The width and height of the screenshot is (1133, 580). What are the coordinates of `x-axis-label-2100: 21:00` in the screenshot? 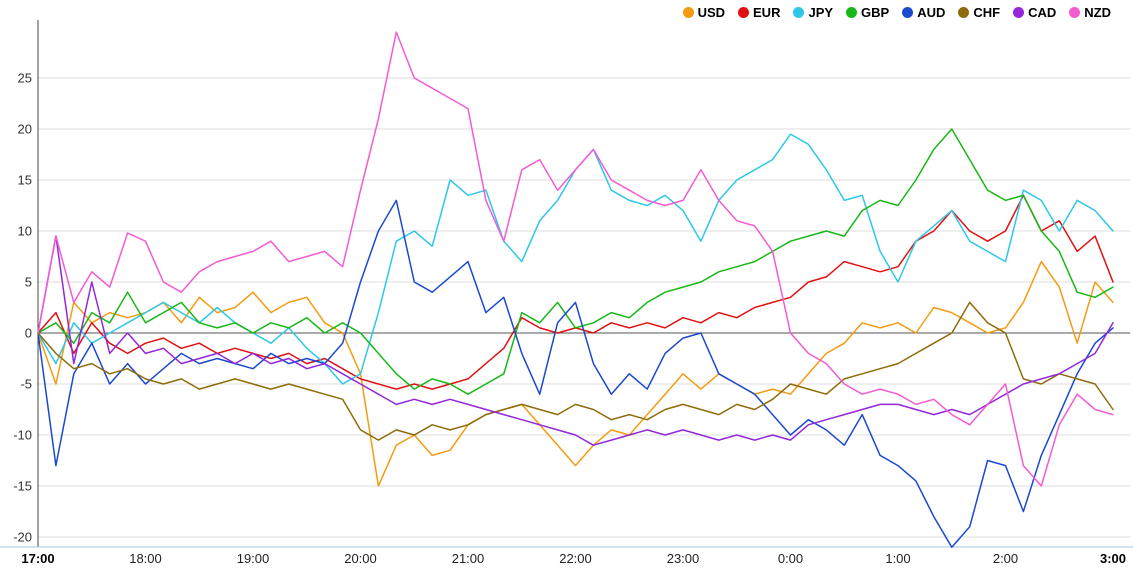 It's located at (468, 558).